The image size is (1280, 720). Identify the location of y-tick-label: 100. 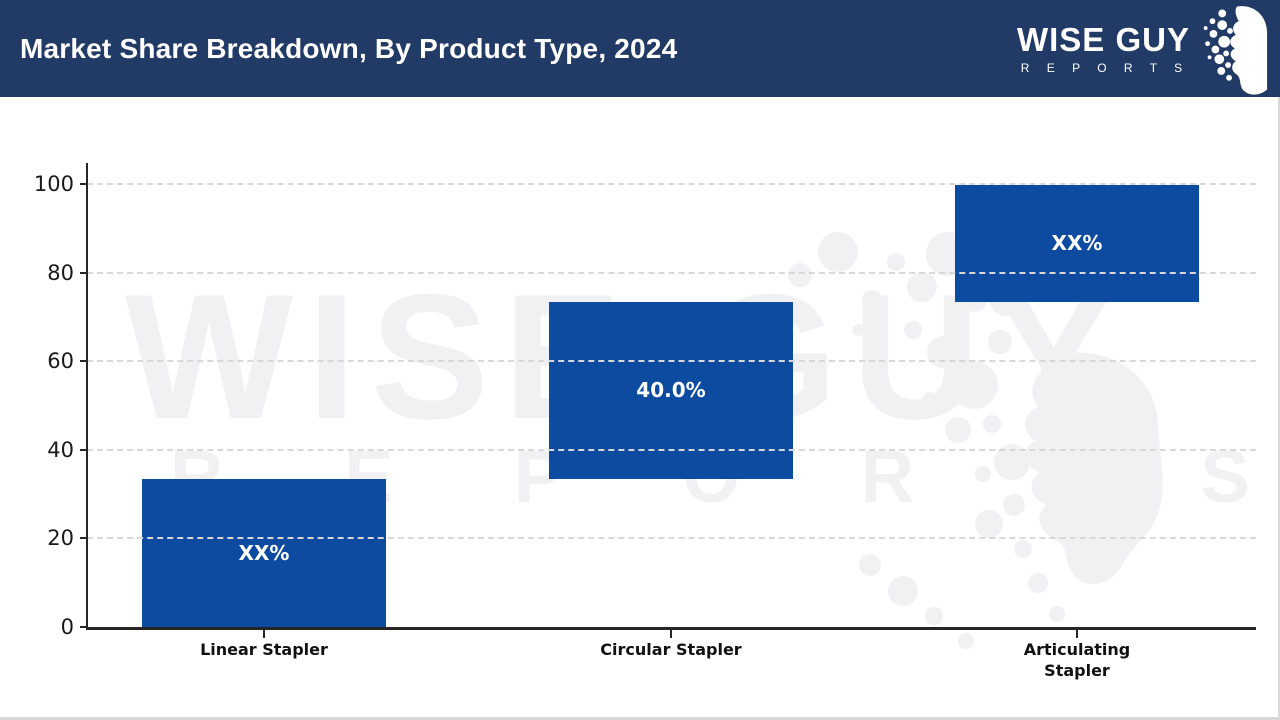
(53, 184).